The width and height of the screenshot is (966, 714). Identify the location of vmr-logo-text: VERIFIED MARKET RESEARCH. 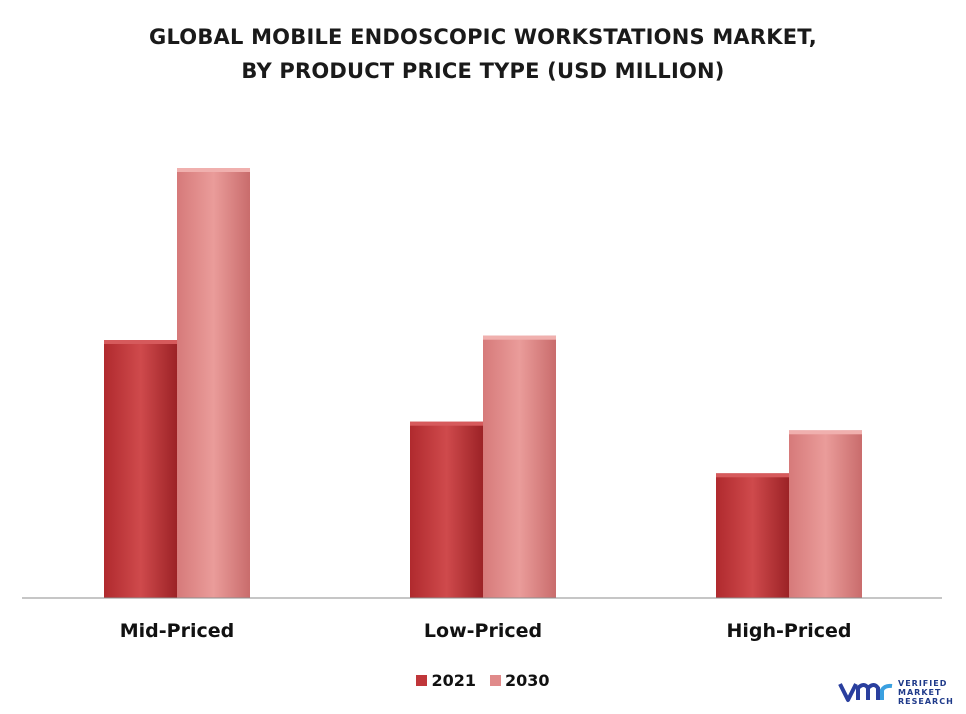
(926, 692).